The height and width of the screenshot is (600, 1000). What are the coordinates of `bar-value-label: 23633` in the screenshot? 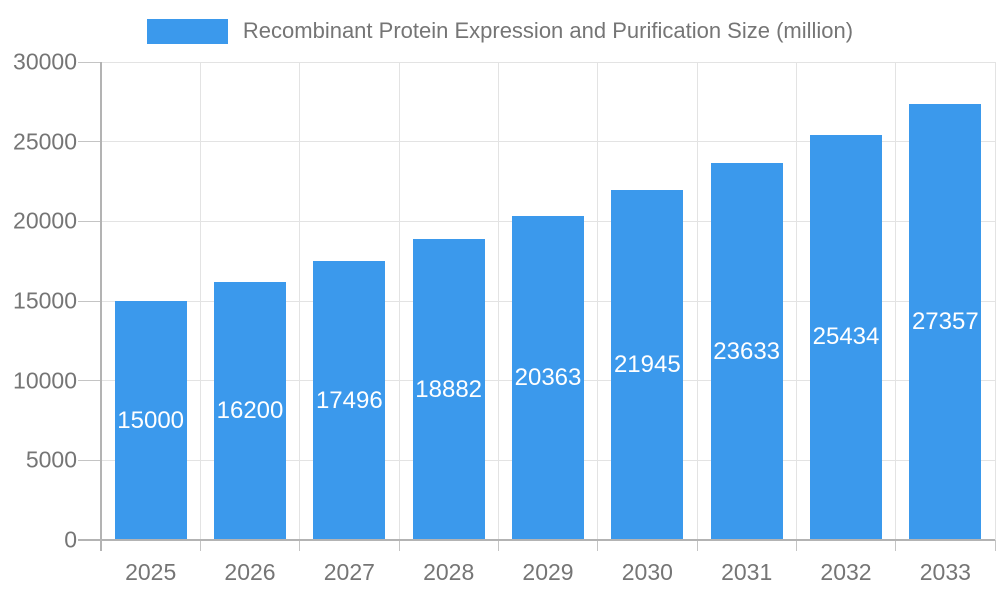 It's located at (747, 351).